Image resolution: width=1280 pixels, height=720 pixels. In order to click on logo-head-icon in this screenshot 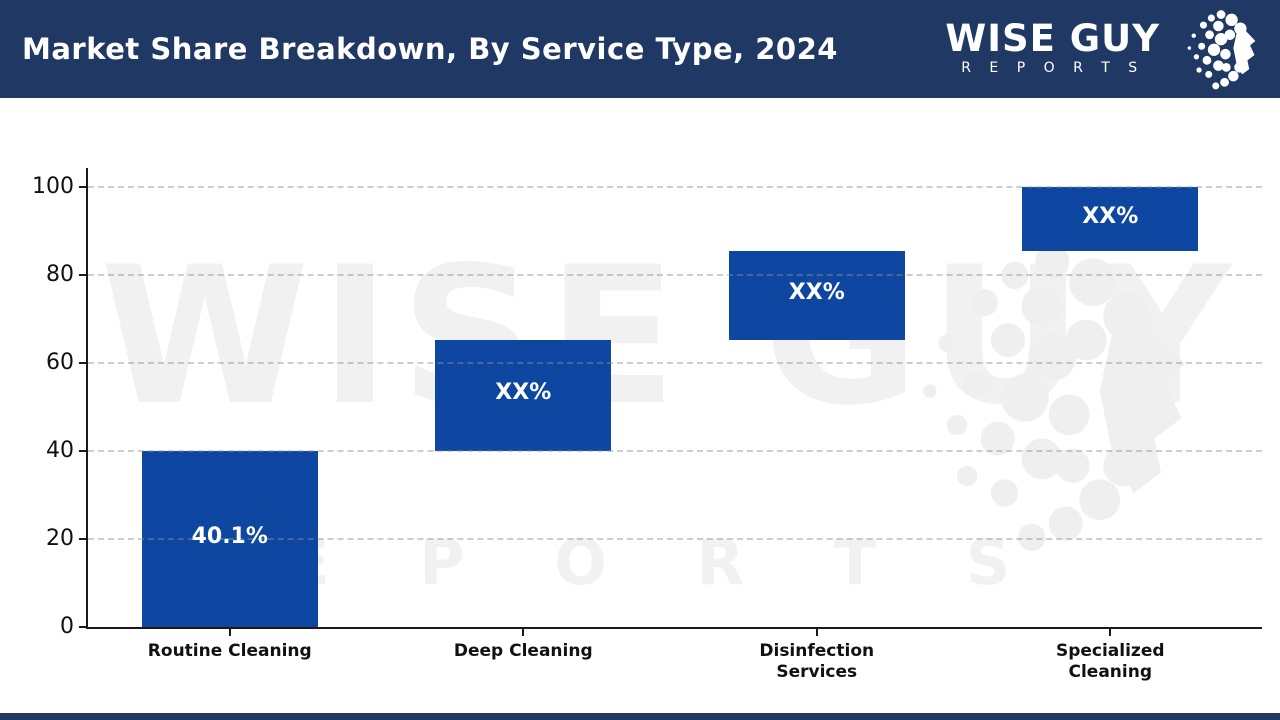, I will do `click(1221, 50)`.